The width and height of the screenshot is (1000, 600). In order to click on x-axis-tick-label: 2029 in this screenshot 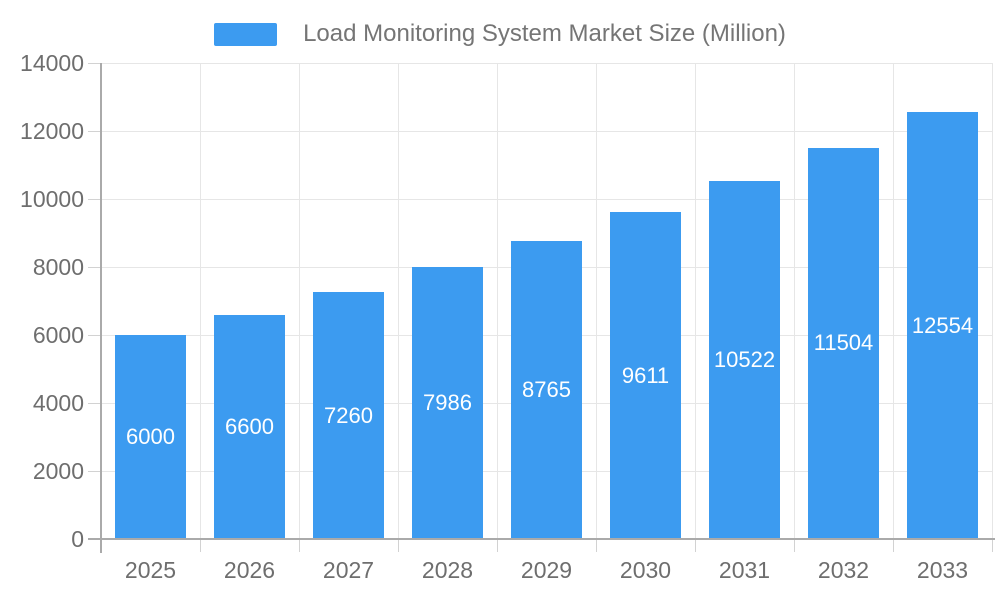, I will do `click(546, 570)`.